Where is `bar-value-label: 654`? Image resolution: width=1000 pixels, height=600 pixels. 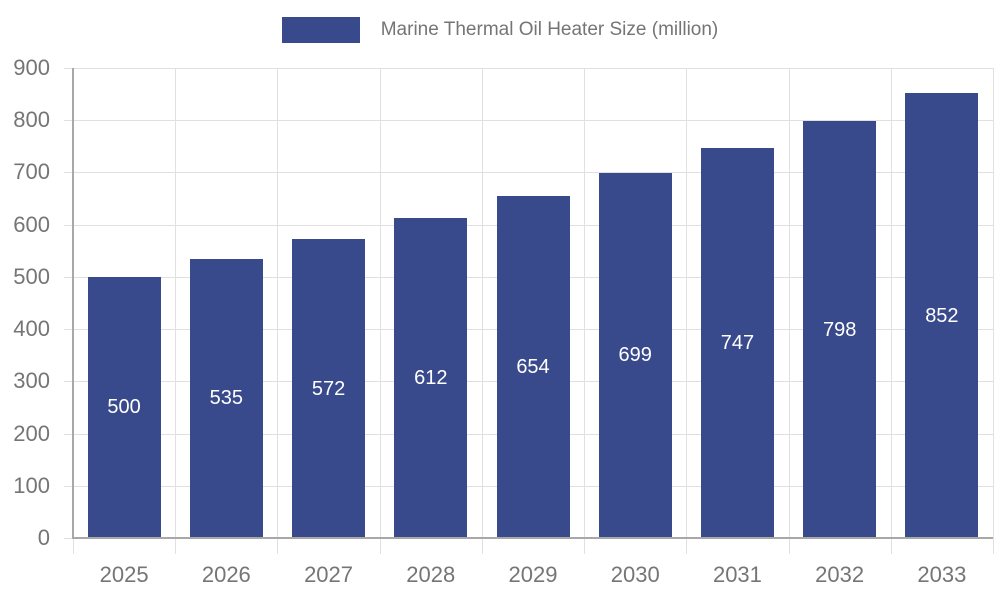 bar-value-label: 654 is located at coordinates (533, 367).